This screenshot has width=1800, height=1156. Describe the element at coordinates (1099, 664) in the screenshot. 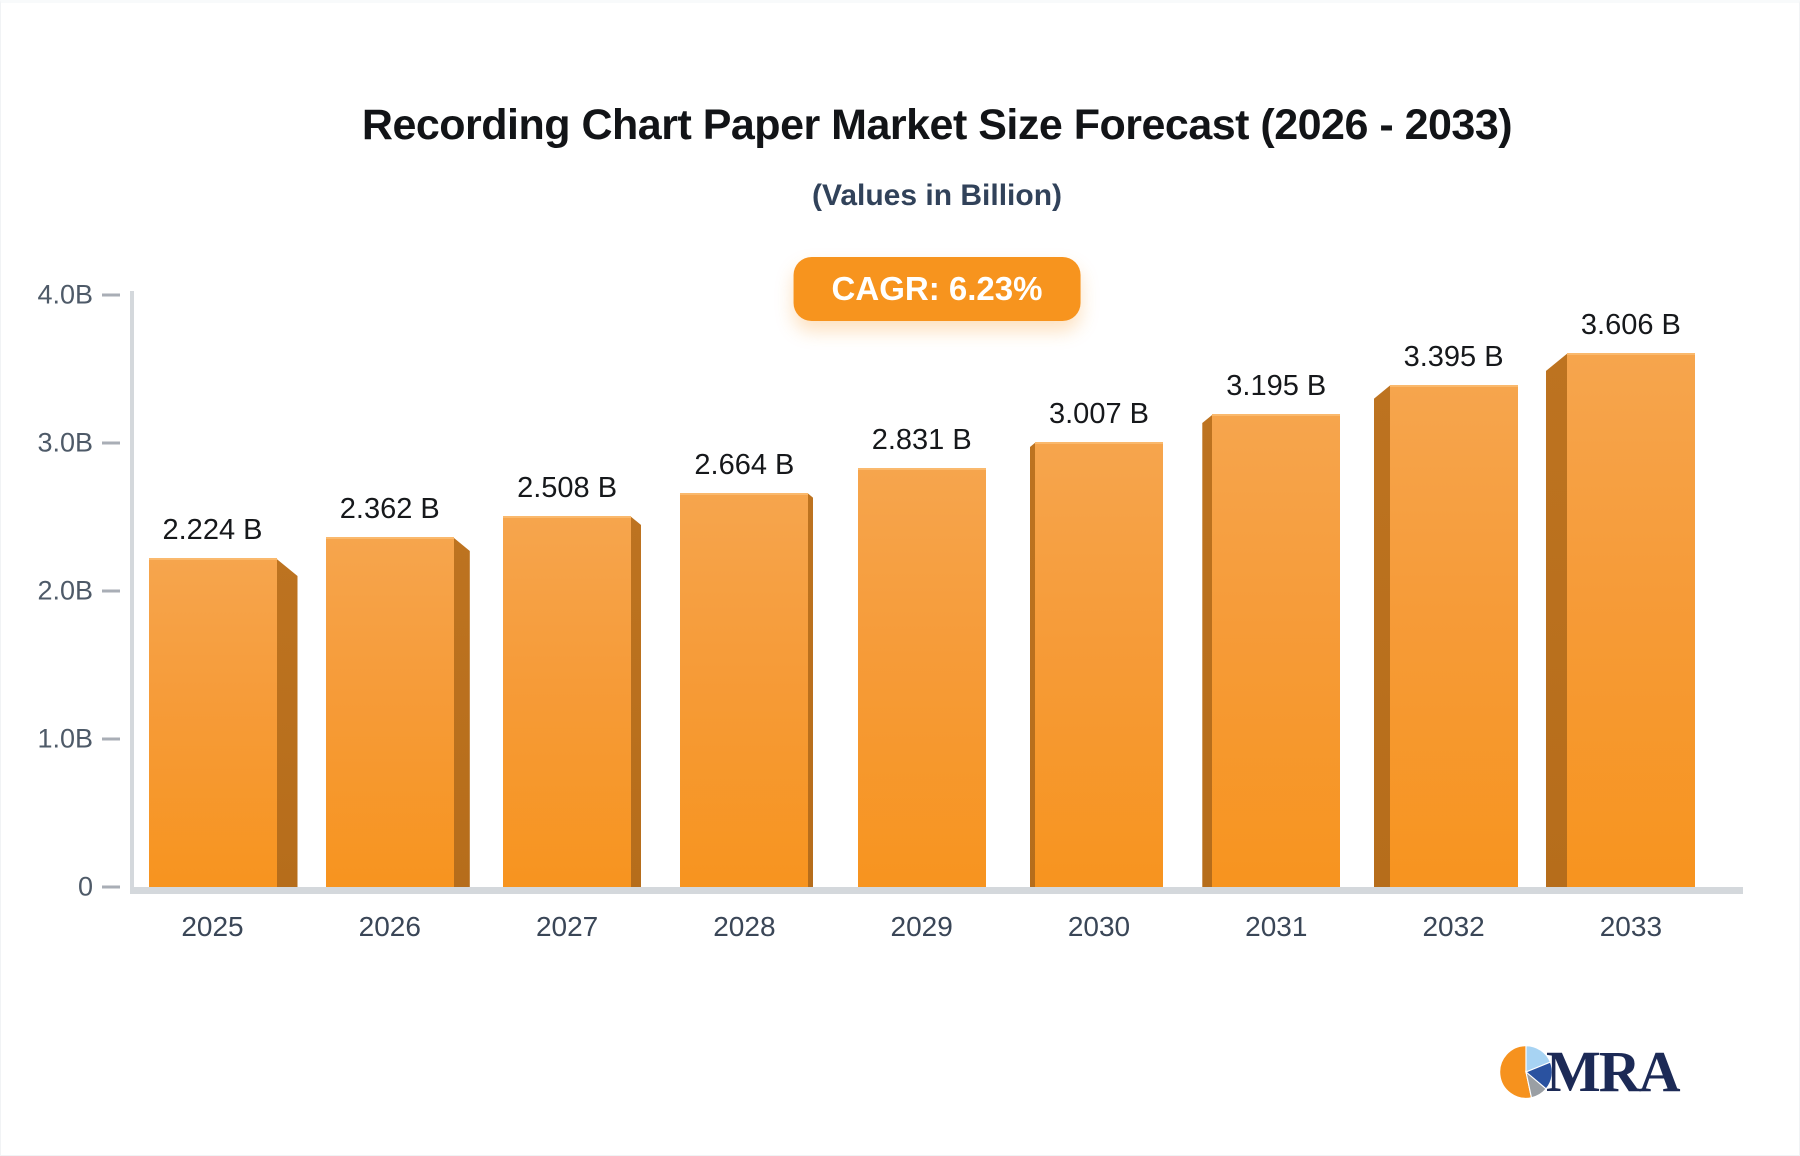

I see `bar-2030` at that location.